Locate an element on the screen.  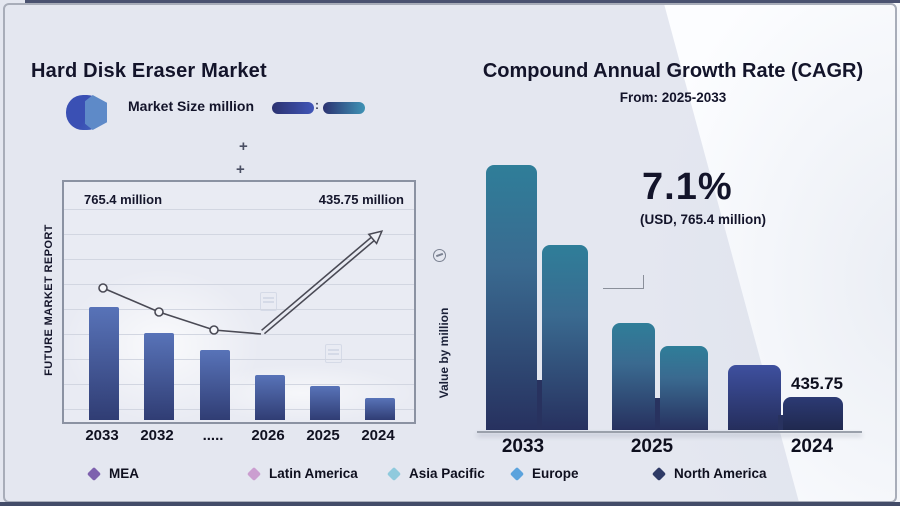
cagr-subtitle: From: 2025-2033 is located at coordinates (673, 97).